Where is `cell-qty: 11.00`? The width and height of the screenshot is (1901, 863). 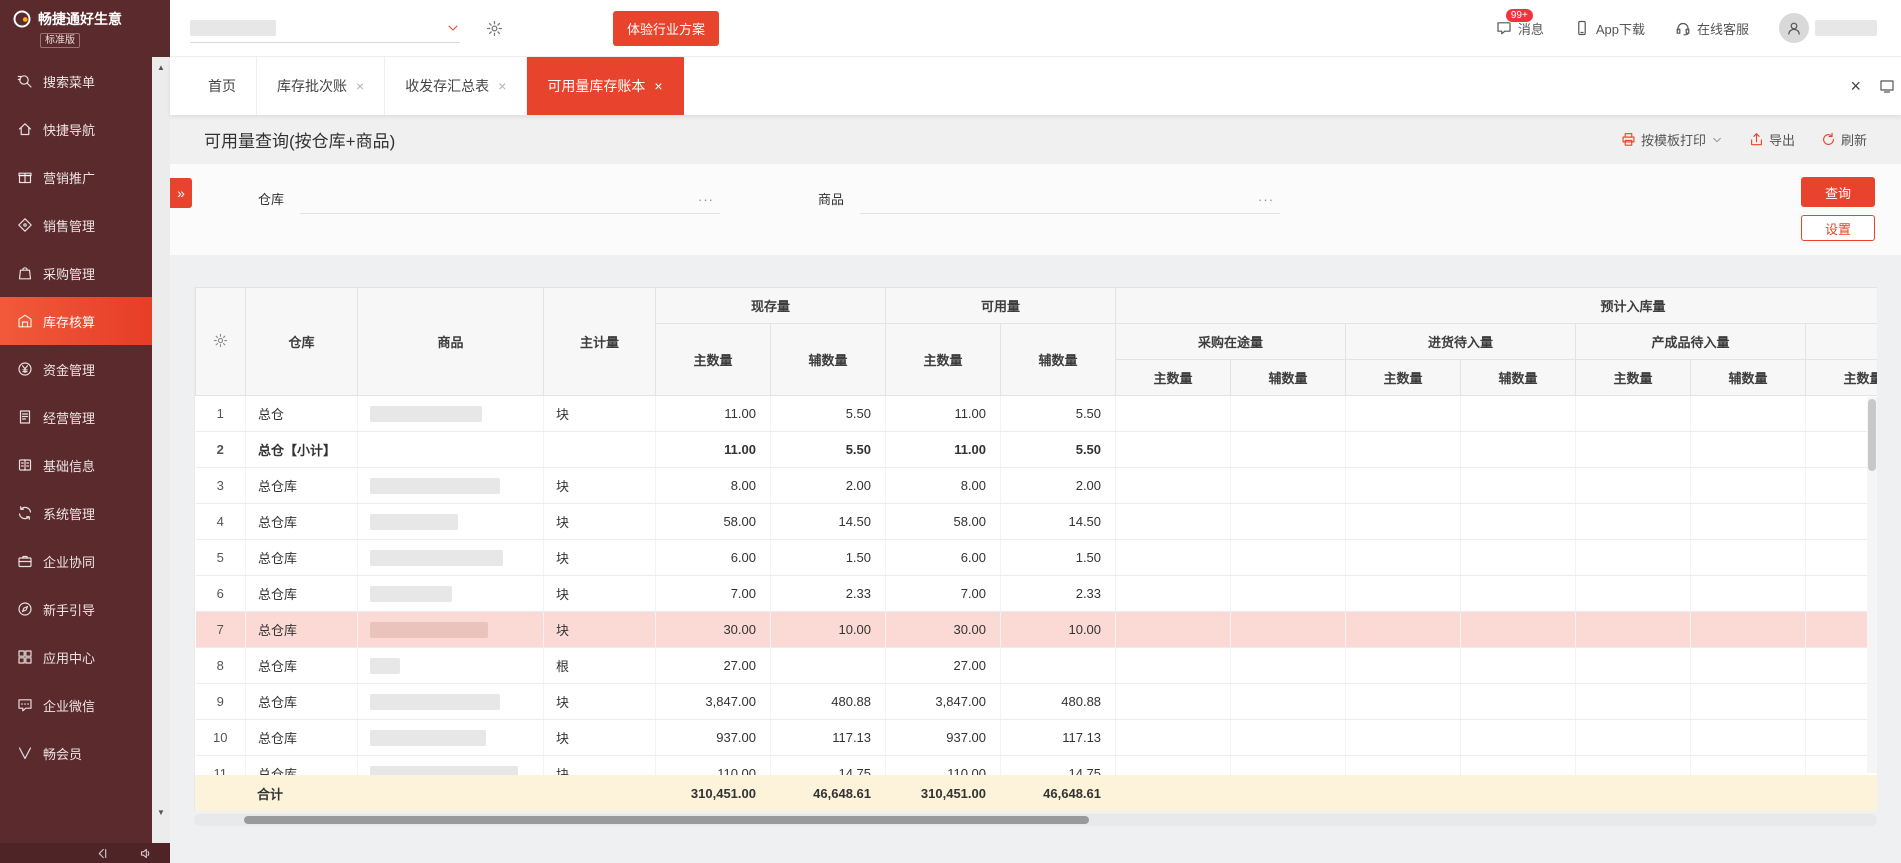
cell-qty: 11.00 is located at coordinates (943, 413).